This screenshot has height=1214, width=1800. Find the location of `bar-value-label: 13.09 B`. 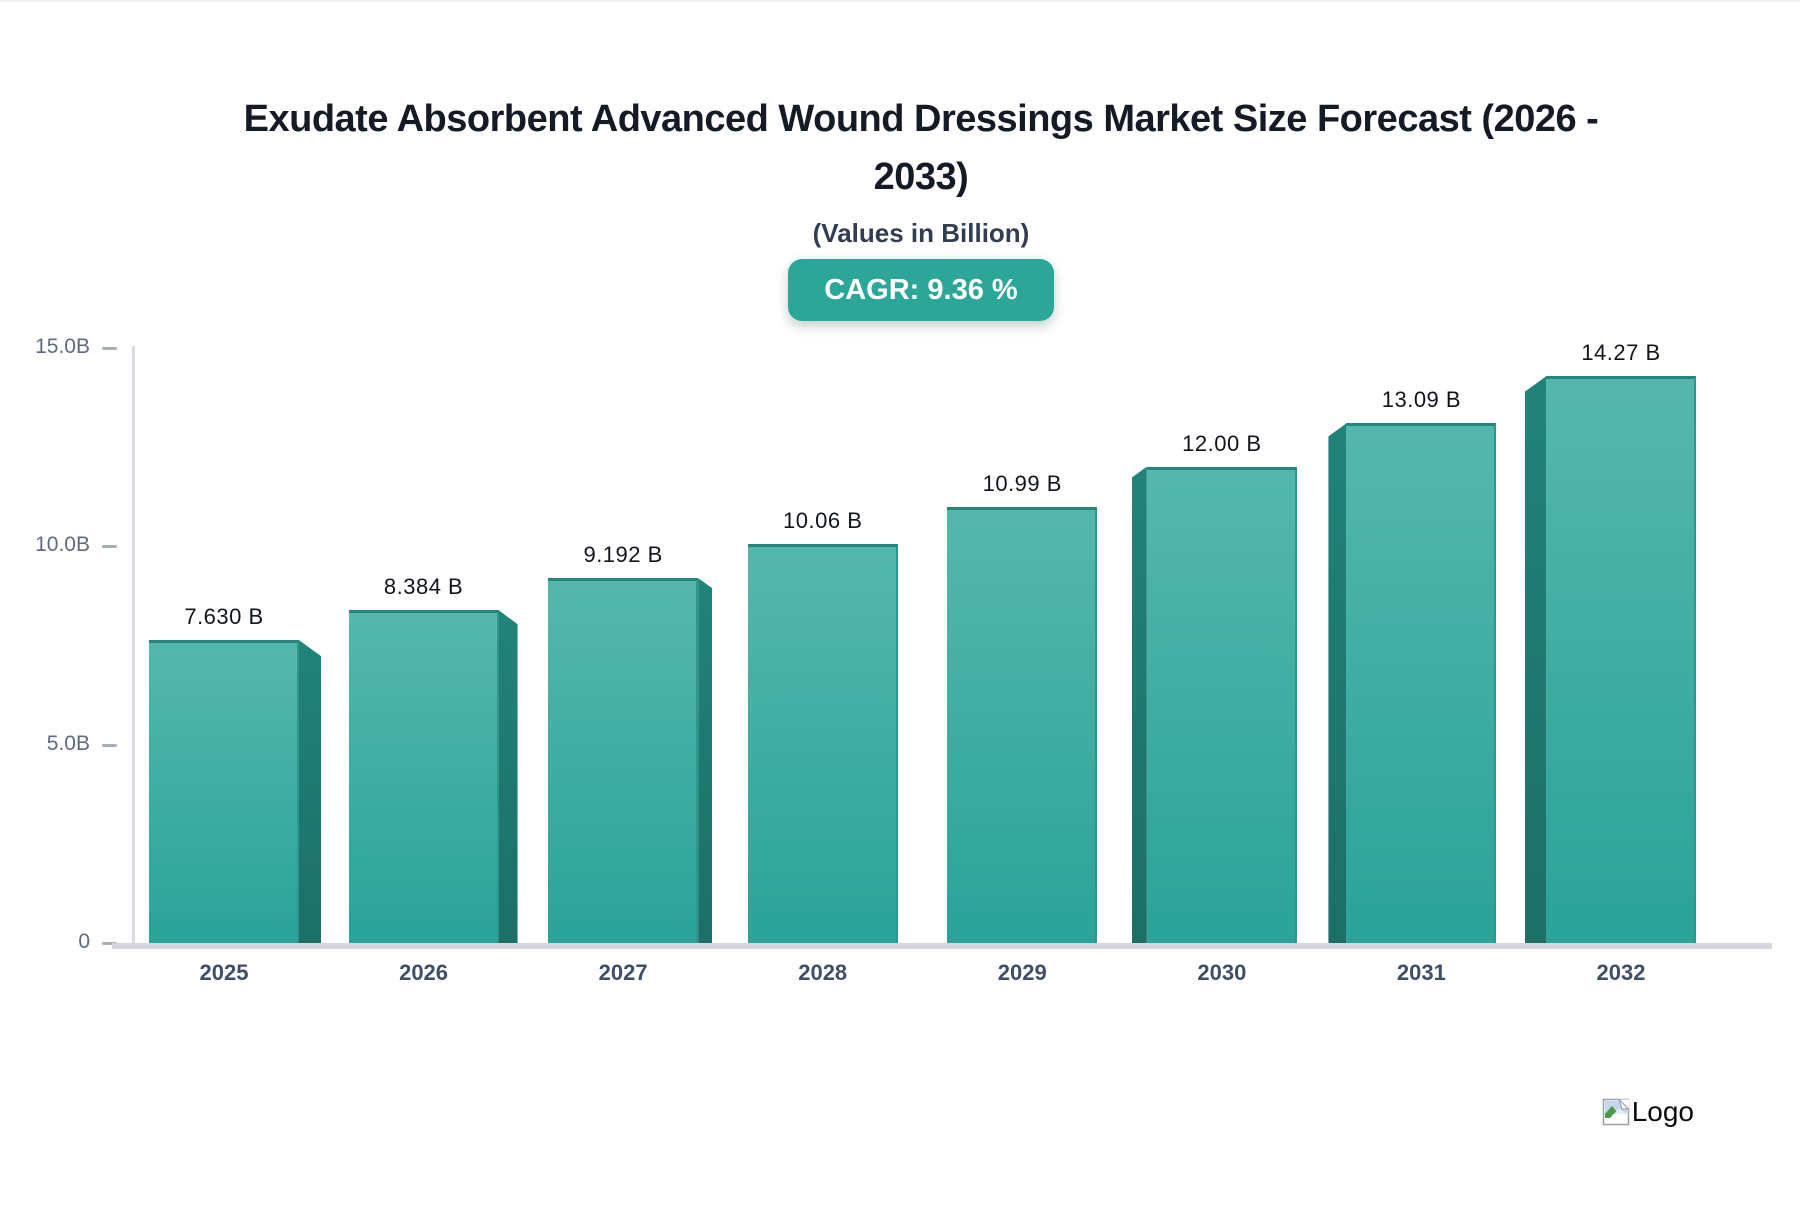

bar-value-label: 13.09 B is located at coordinates (1421, 400).